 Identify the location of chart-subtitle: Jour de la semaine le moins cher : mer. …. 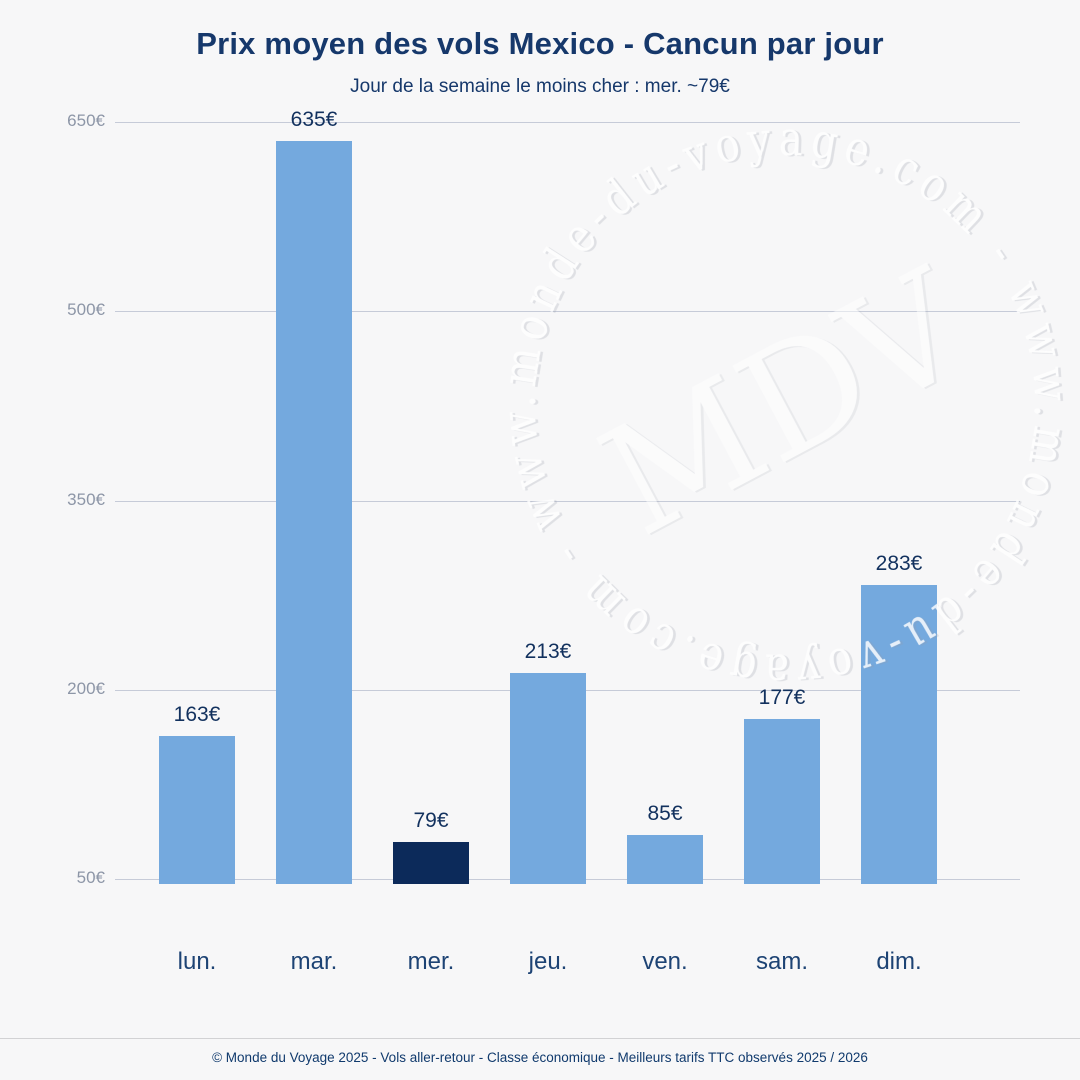
(540, 86).